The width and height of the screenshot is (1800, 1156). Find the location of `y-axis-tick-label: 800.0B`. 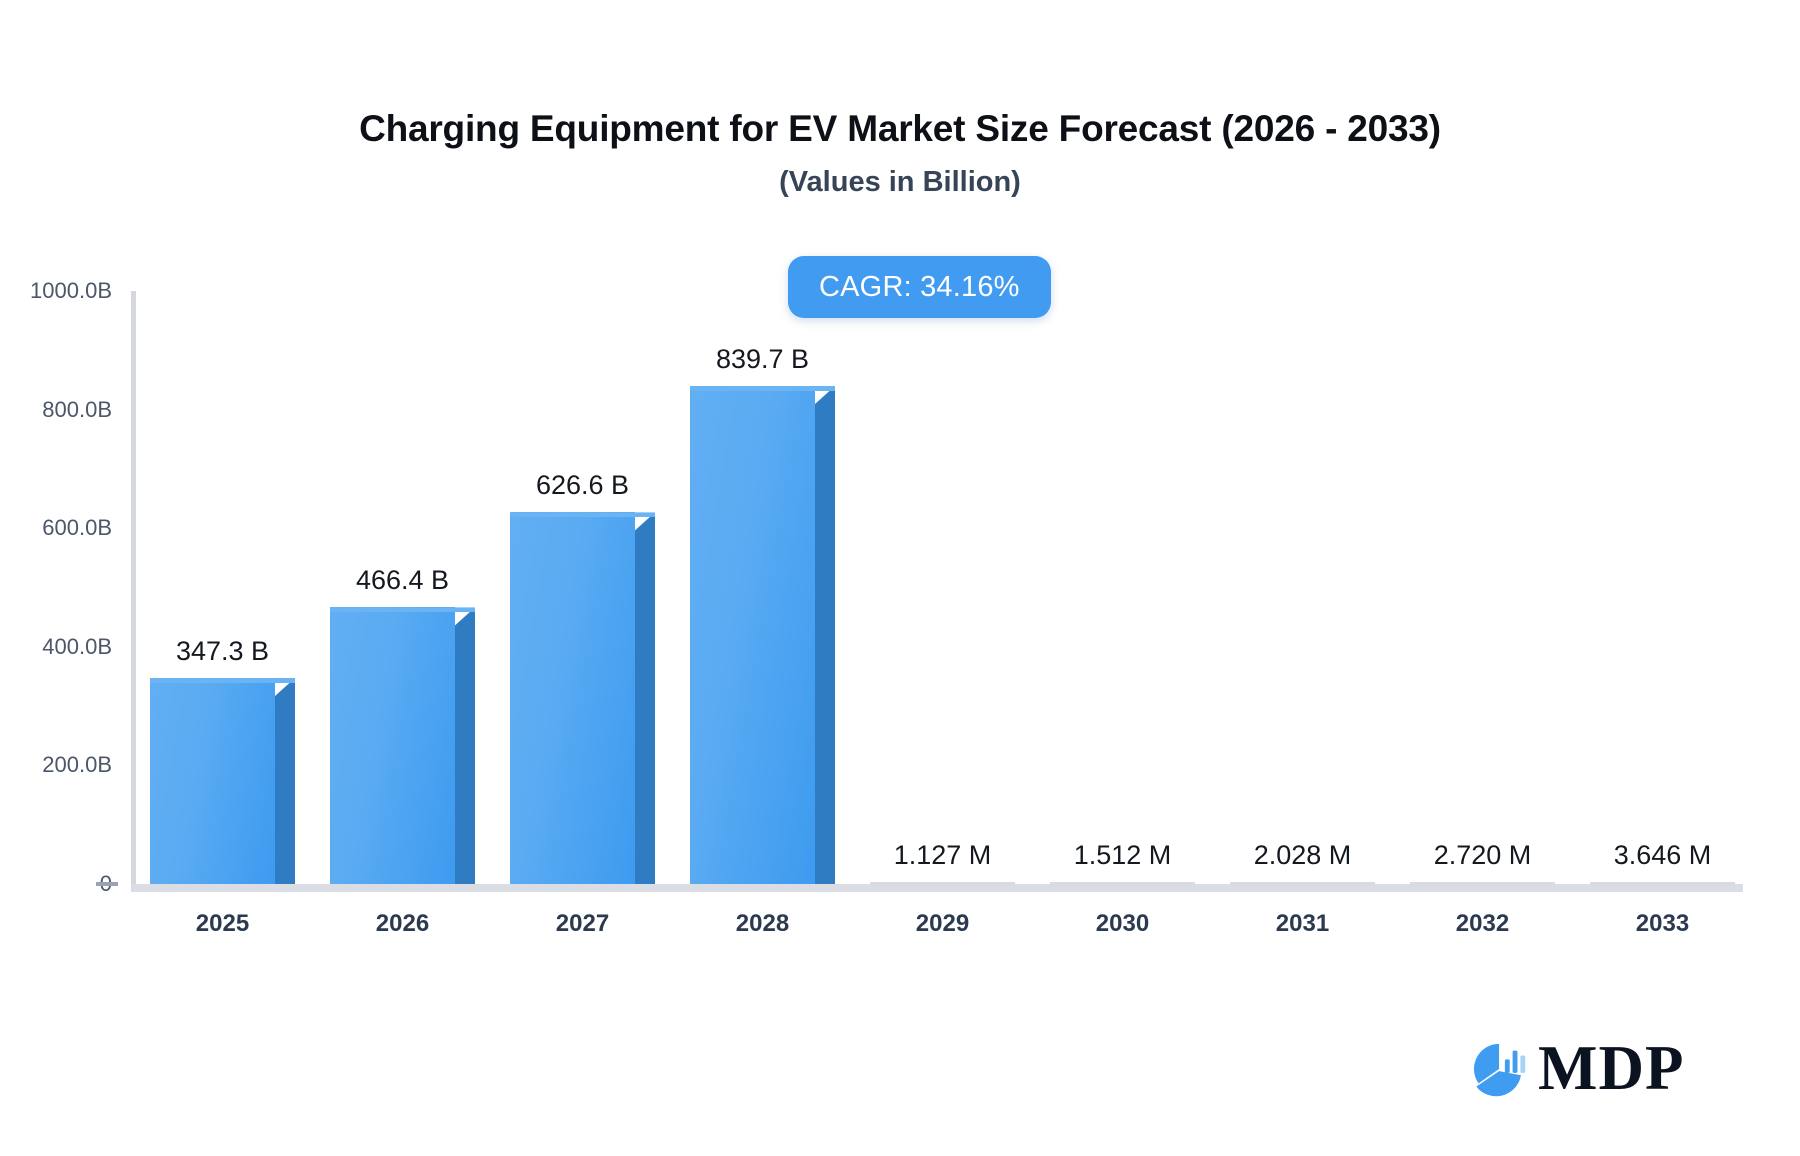

y-axis-tick-label: 800.0B is located at coordinates (77, 409).